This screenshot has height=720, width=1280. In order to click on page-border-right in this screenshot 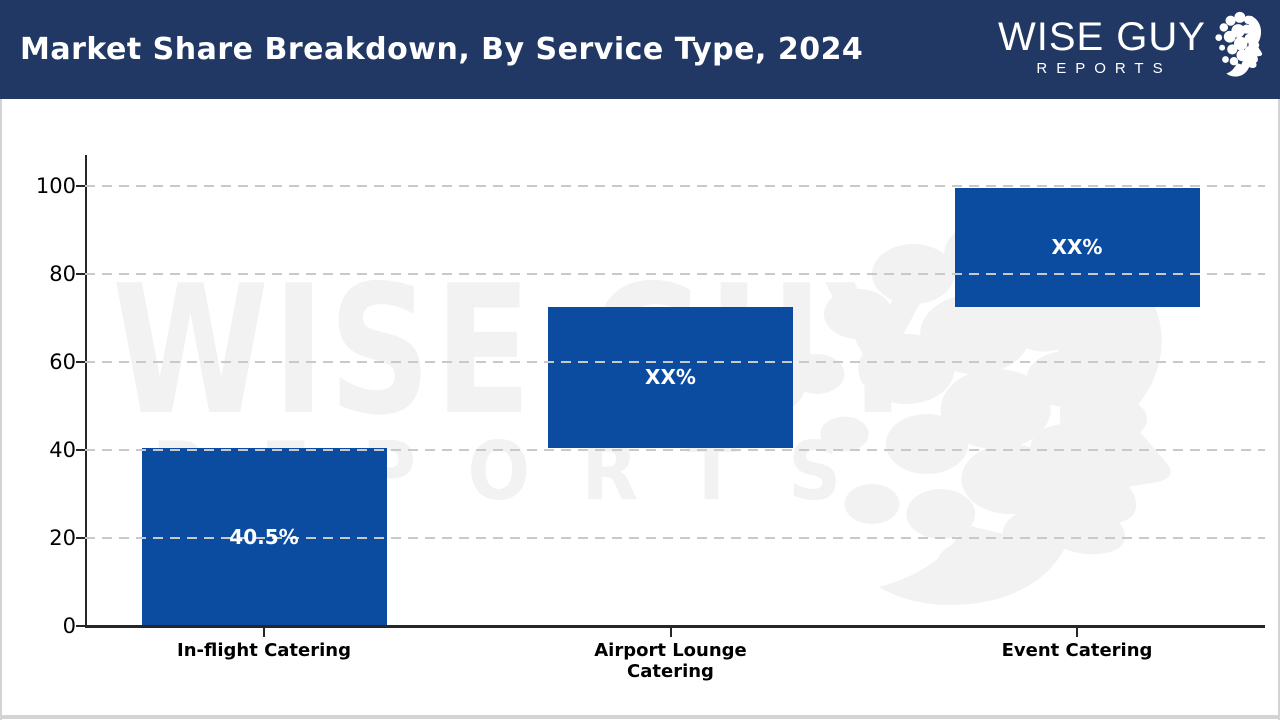, I will do `click(1279, 409)`.